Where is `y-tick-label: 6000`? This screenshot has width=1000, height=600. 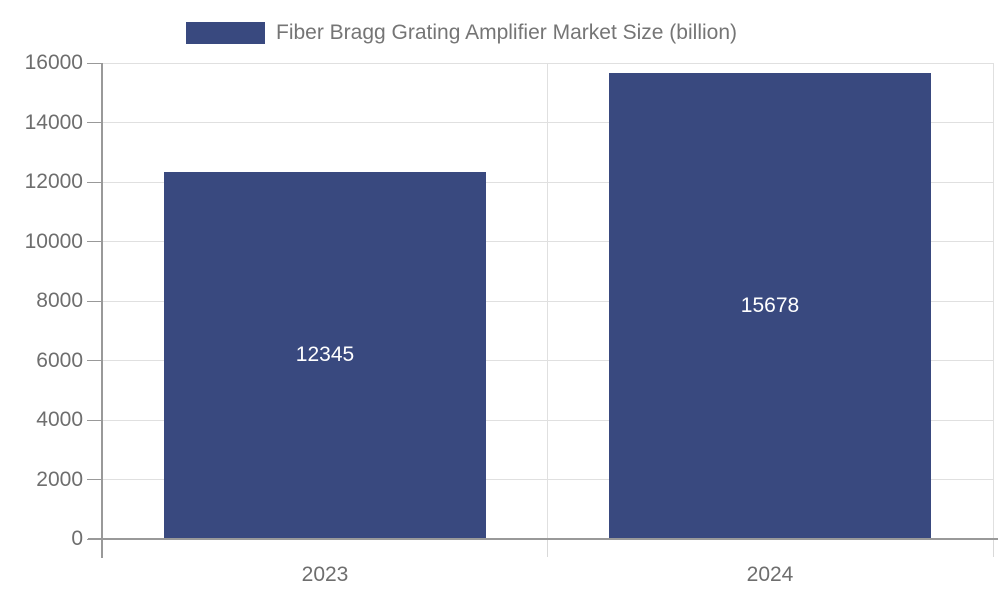 y-tick-label: 6000 is located at coordinates (59, 360).